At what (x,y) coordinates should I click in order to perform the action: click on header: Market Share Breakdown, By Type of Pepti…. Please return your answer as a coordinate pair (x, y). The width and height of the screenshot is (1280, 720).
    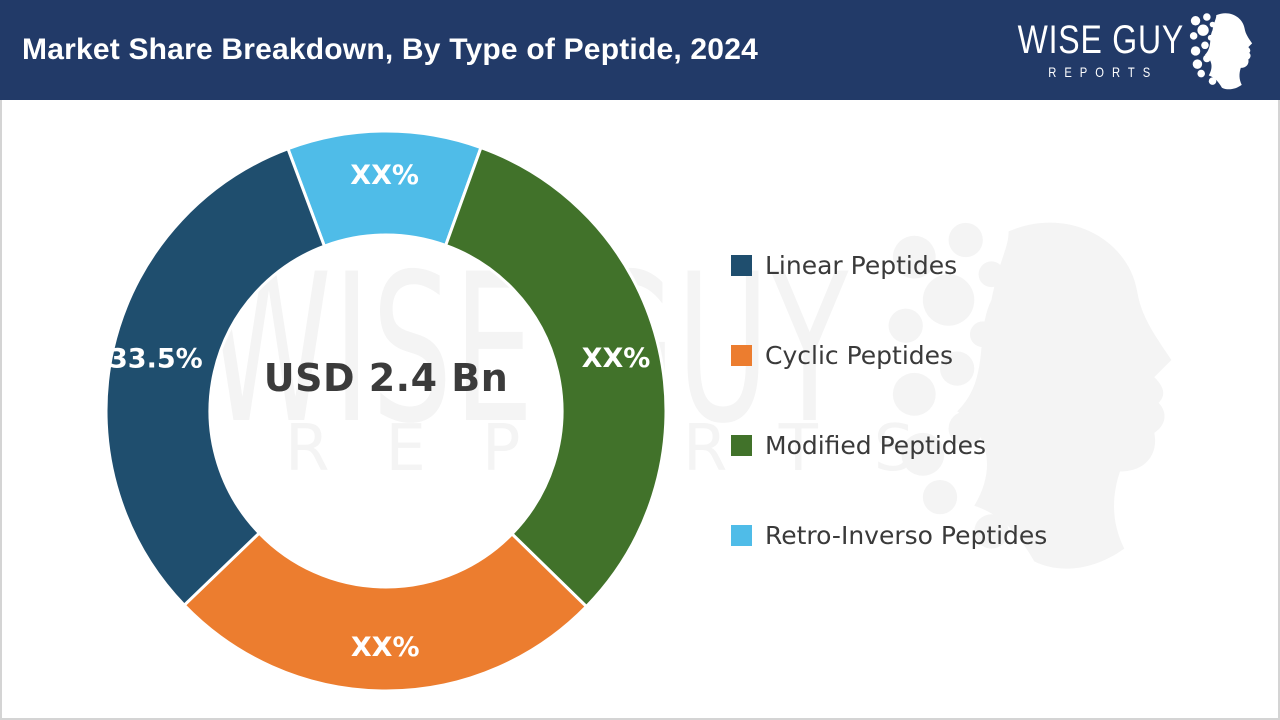
    Looking at the image, I should click on (640, 50).